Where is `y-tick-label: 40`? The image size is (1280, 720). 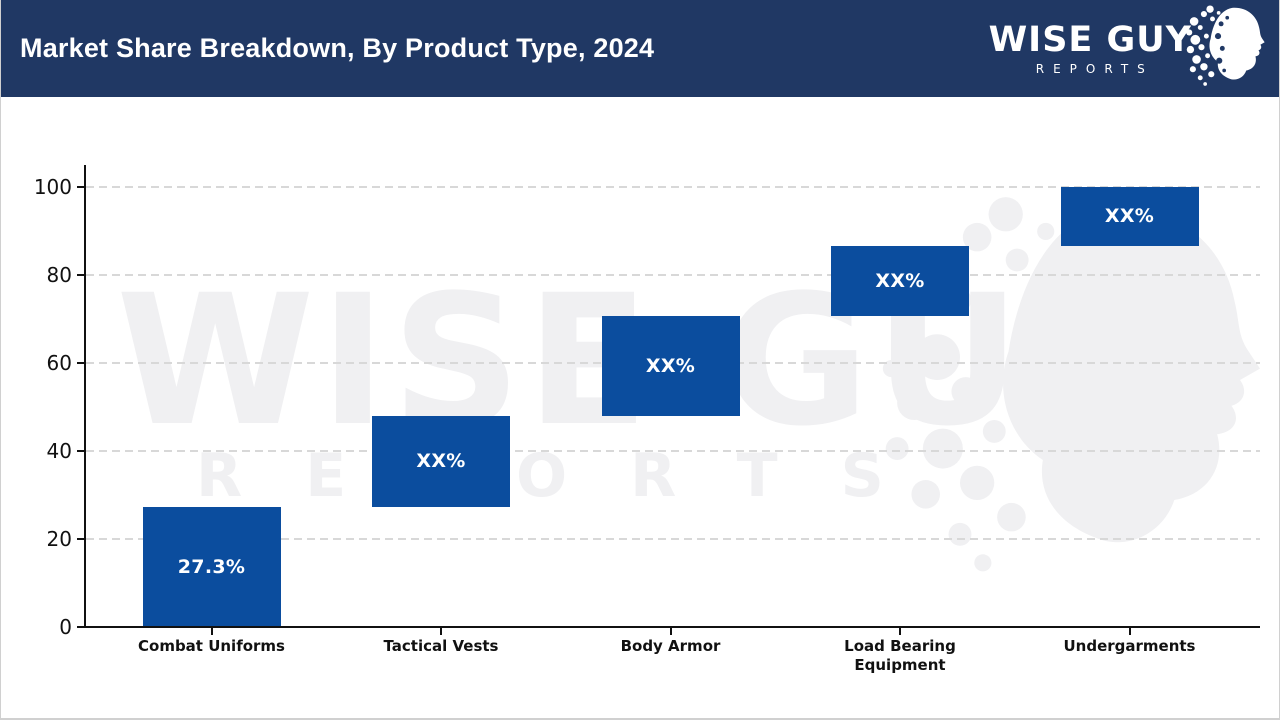
y-tick-label: 40 is located at coordinates (59, 451).